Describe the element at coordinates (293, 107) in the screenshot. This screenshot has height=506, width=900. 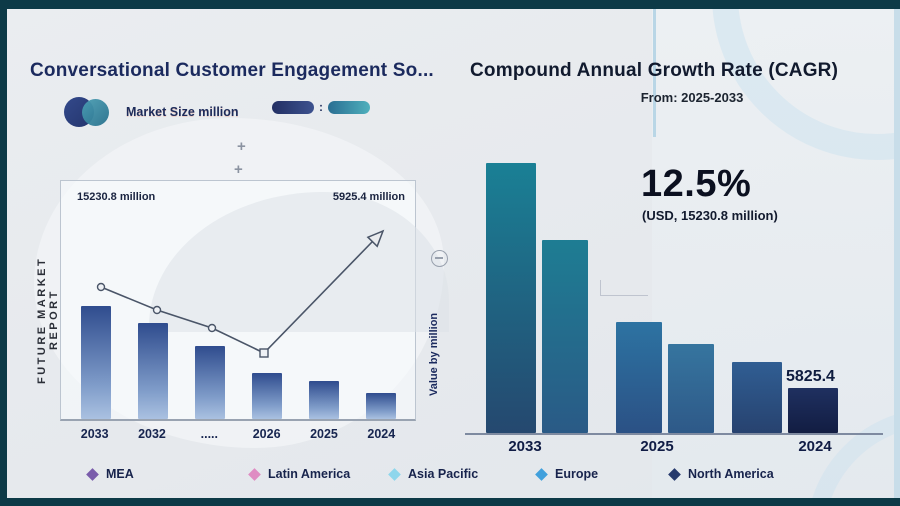
I see `pill-navy` at that location.